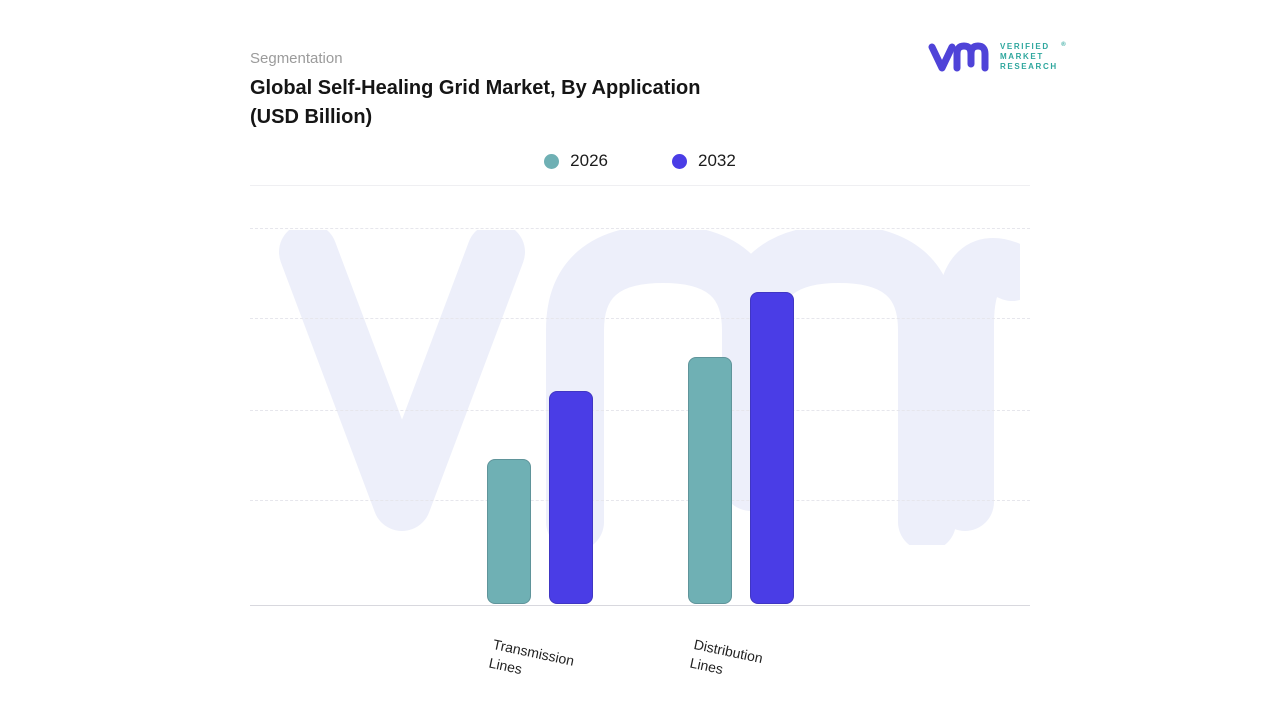 The image size is (1280, 720). Describe the element at coordinates (1025, 46) in the screenshot. I see `logo-line-verified: VERIFIED` at that location.